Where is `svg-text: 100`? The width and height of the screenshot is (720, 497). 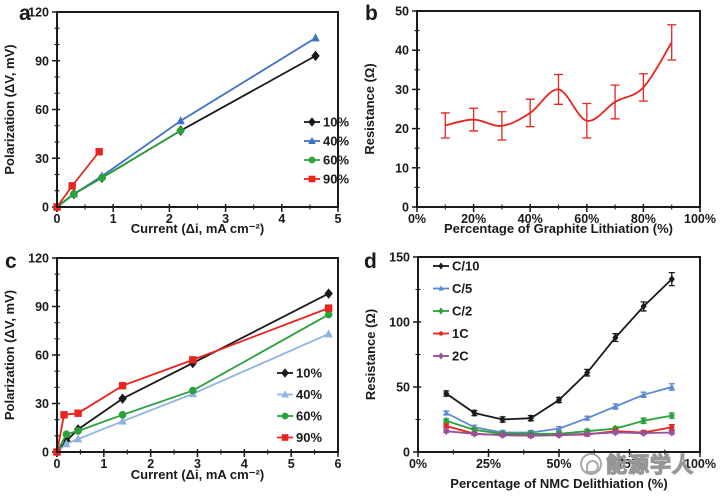
svg-text: 100 is located at coordinates (399, 323).